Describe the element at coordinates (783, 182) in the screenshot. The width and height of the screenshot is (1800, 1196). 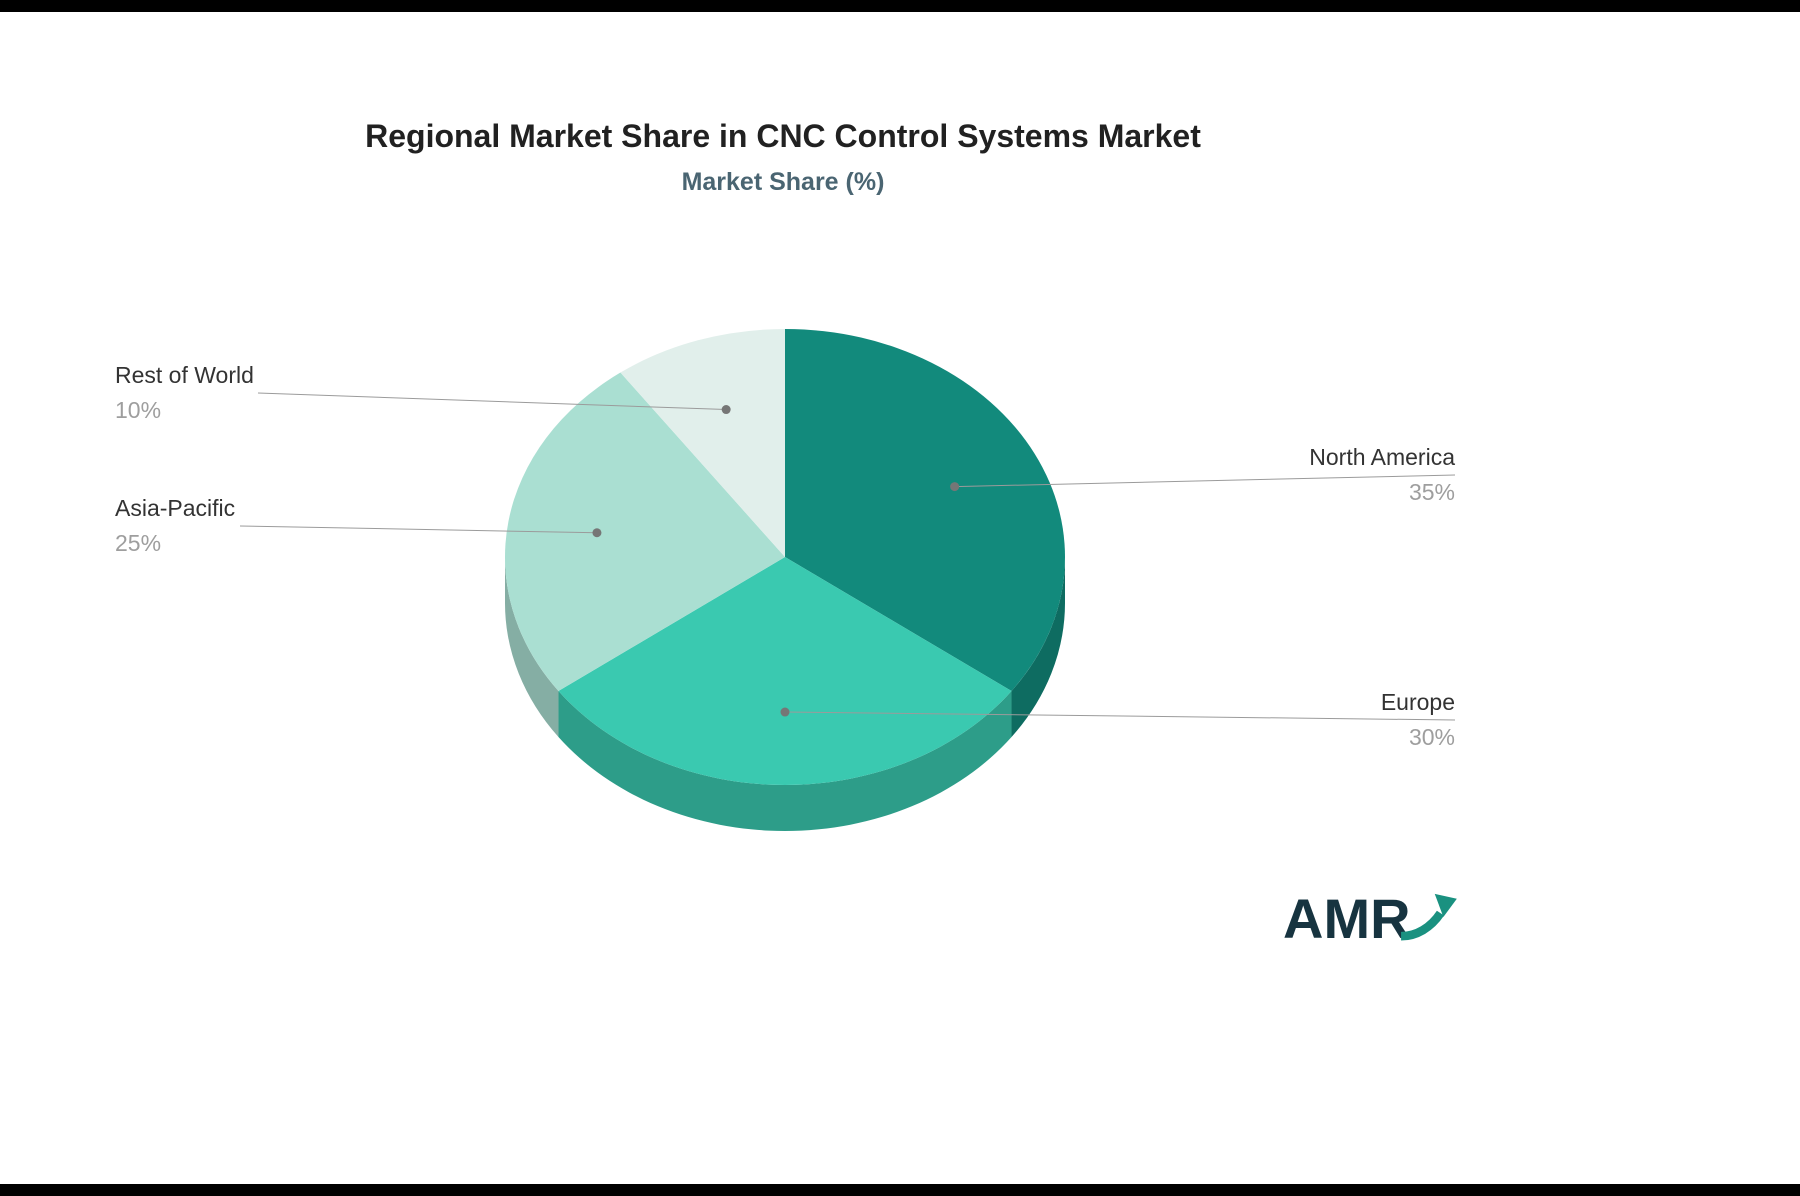
I see `chart-subtitle: Market Share (%)` at that location.